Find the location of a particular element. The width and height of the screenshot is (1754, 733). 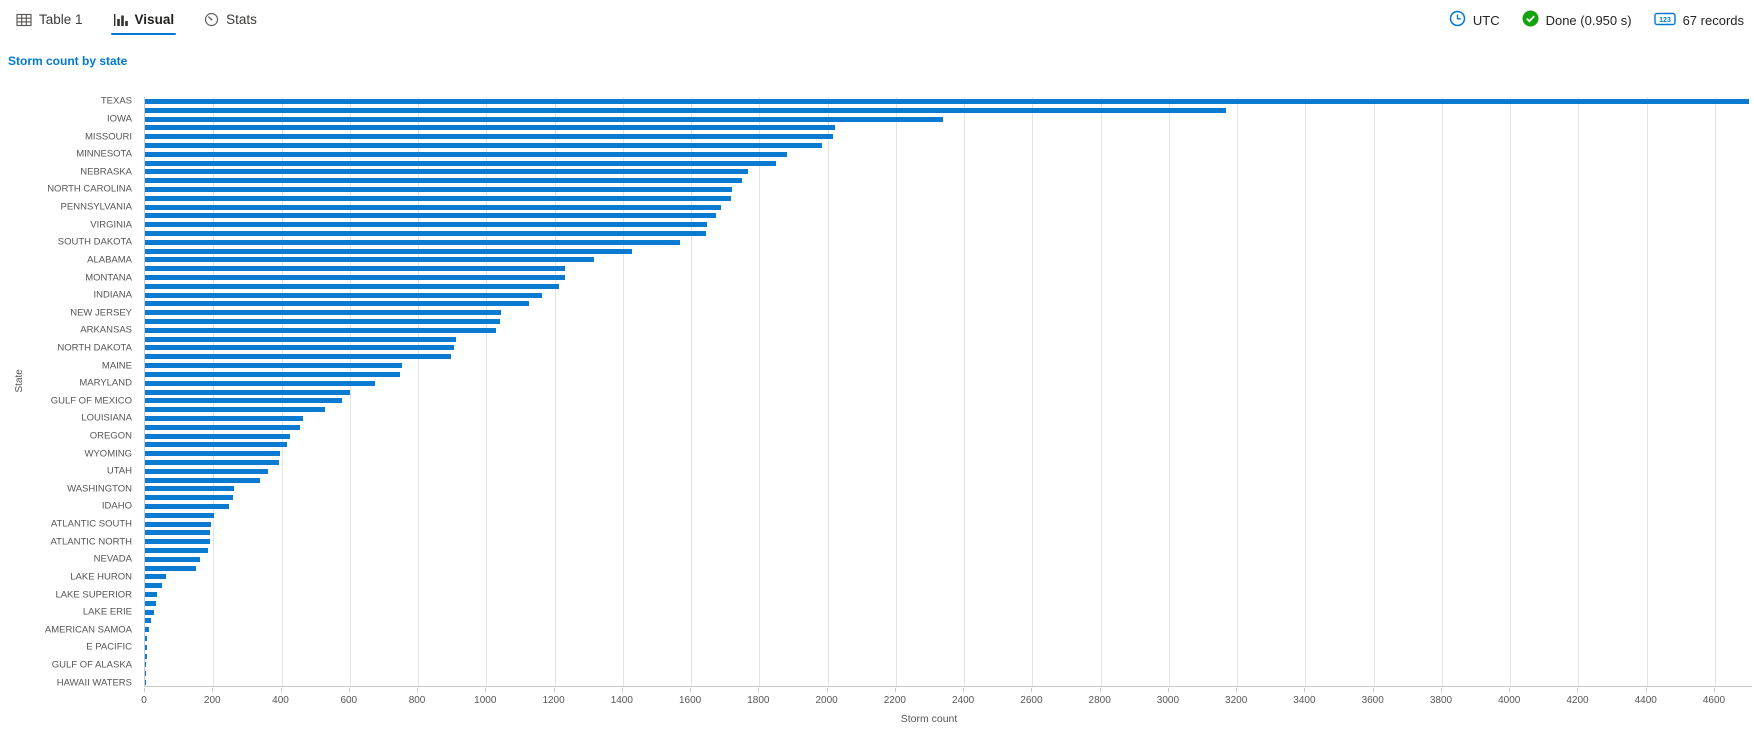

y-axis-label: GULF OF ALASKA is located at coordinates (91, 665).